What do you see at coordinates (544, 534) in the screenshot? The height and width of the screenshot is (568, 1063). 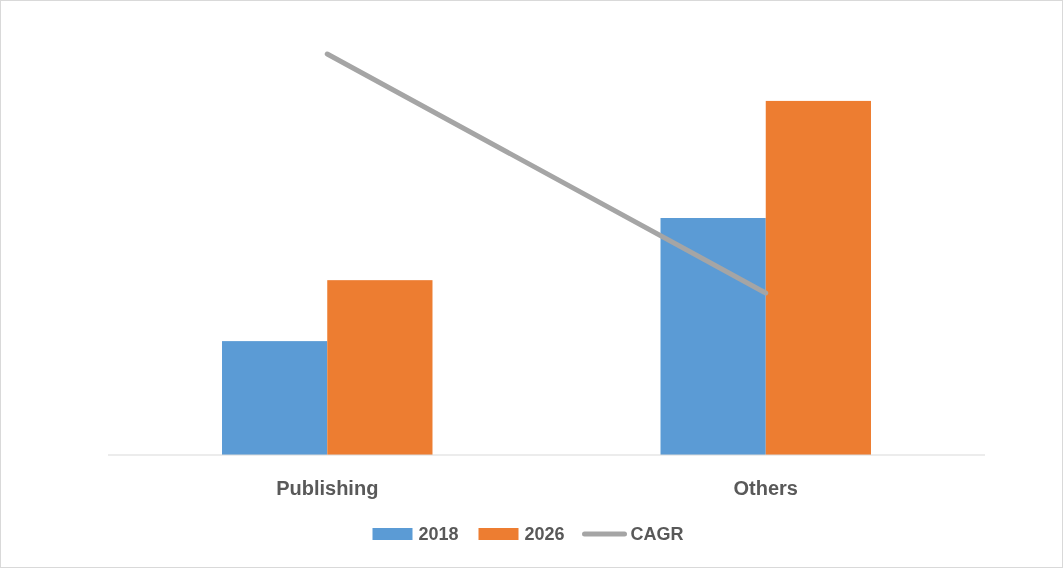 I see `legend-label: 2026` at bounding box center [544, 534].